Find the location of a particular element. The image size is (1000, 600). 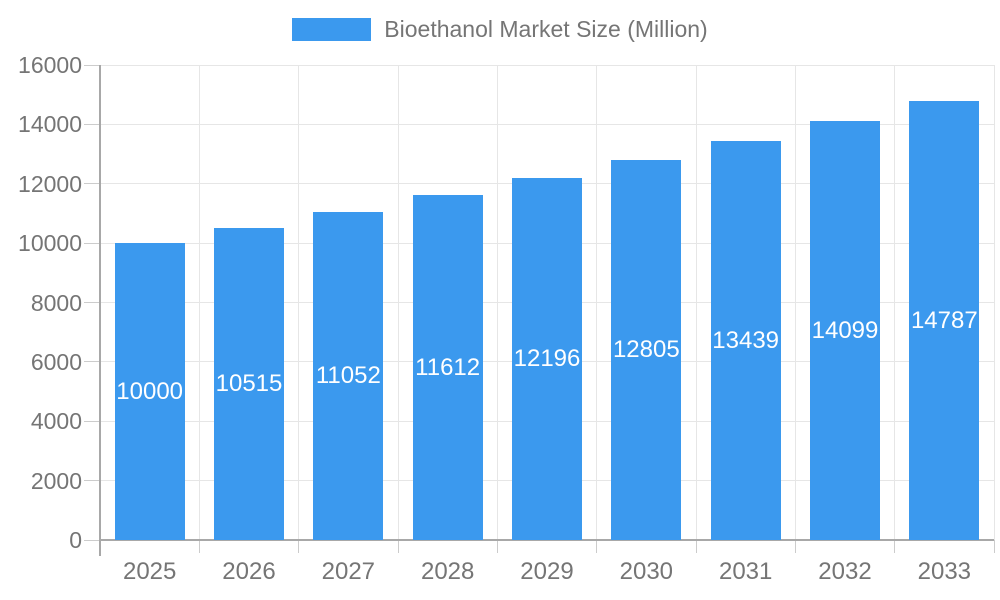

x-axis-line is located at coordinates (547, 540).